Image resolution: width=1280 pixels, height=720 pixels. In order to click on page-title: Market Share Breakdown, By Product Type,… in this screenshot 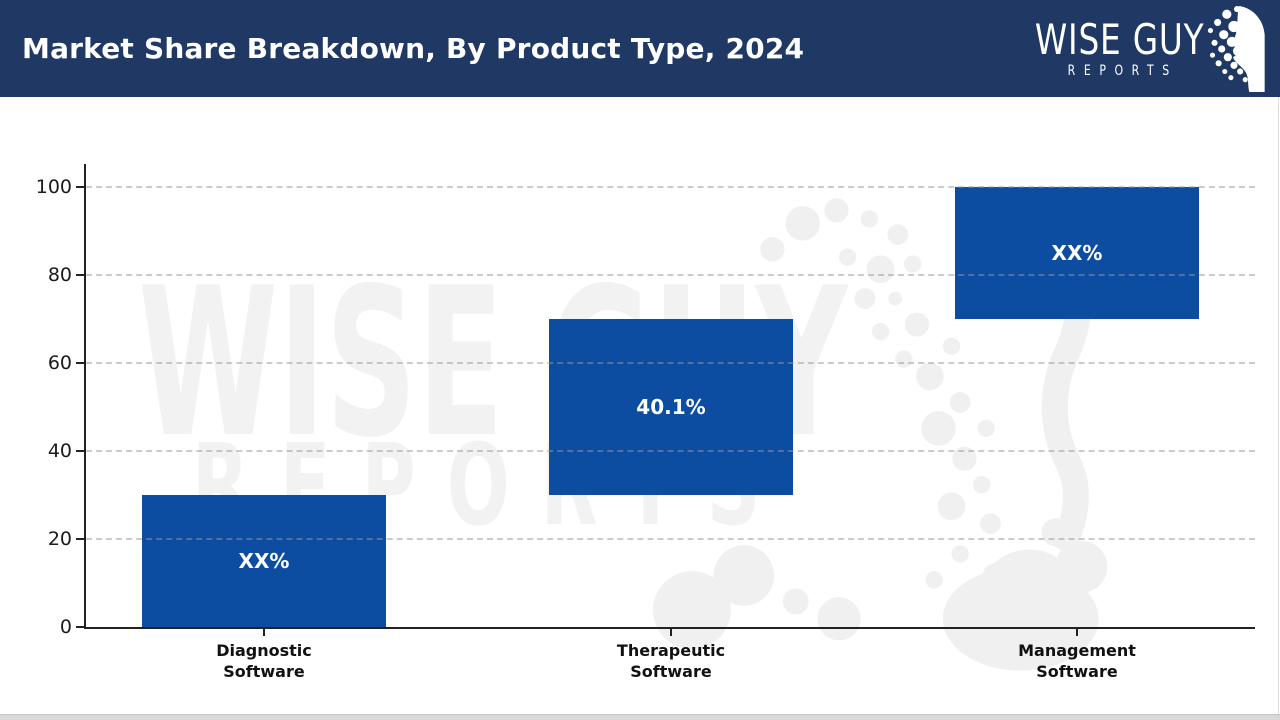, I will do `click(413, 48)`.